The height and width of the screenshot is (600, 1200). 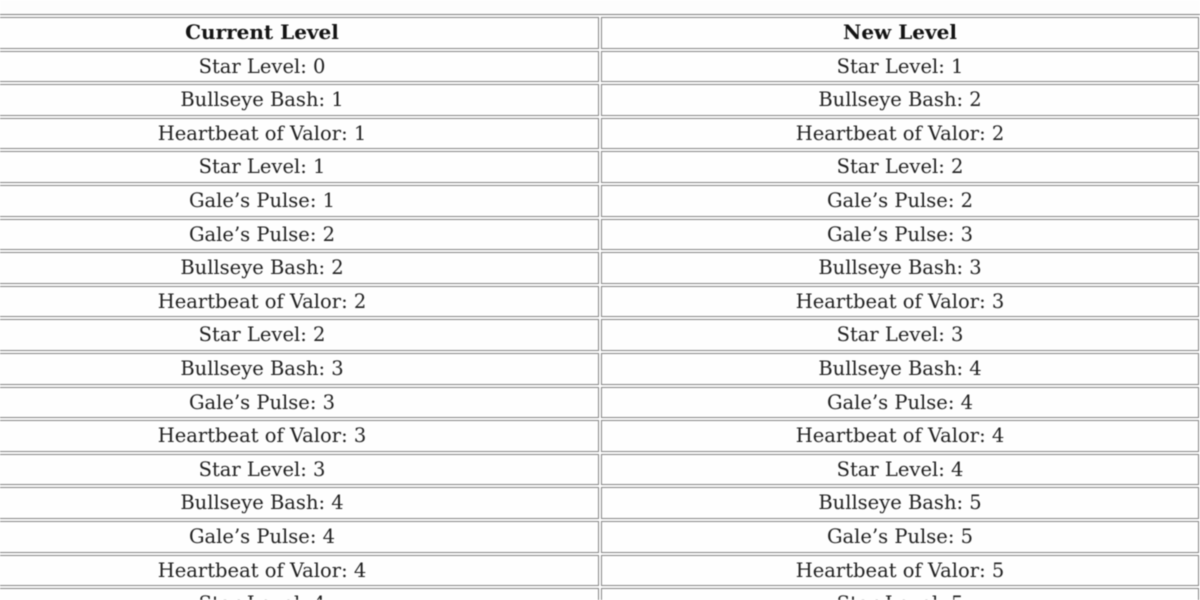 I want to click on current-level-cell: Star Level: 3, so click(x=299, y=469).